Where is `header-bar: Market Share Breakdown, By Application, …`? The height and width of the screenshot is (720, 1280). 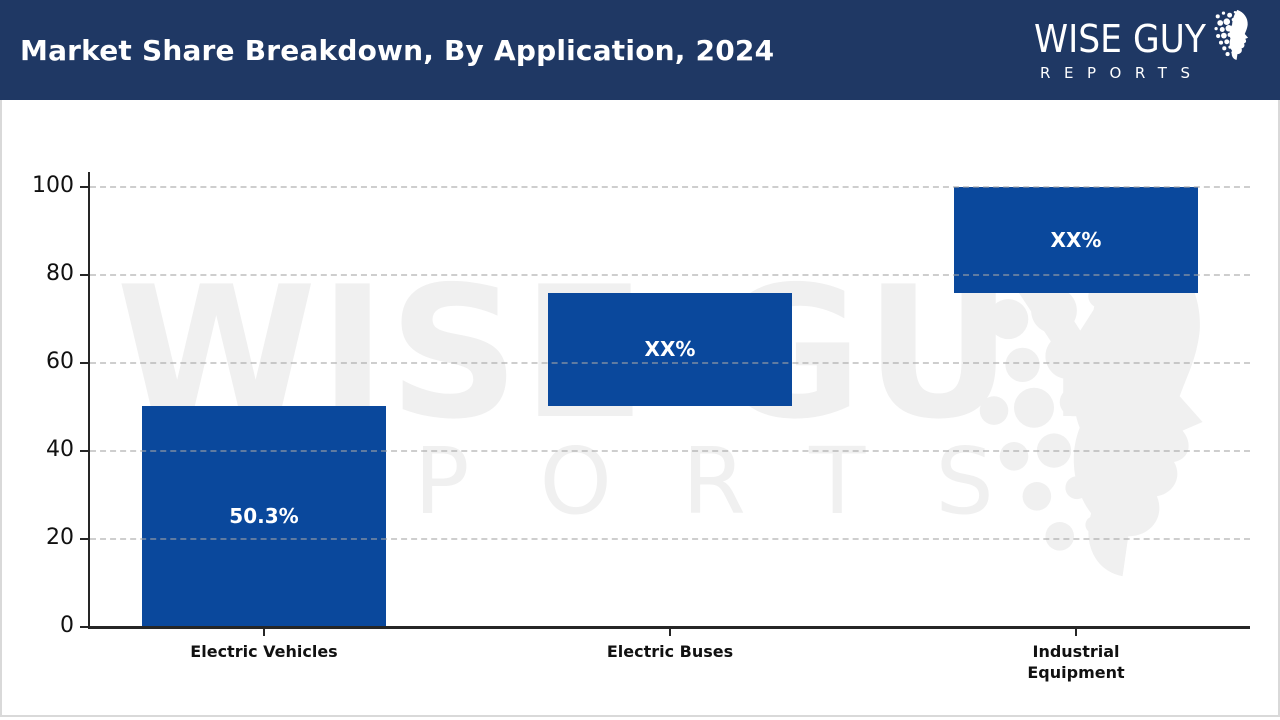
header-bar: Market Share Breakdown, By Application, … is located at coordinates (640, 50).